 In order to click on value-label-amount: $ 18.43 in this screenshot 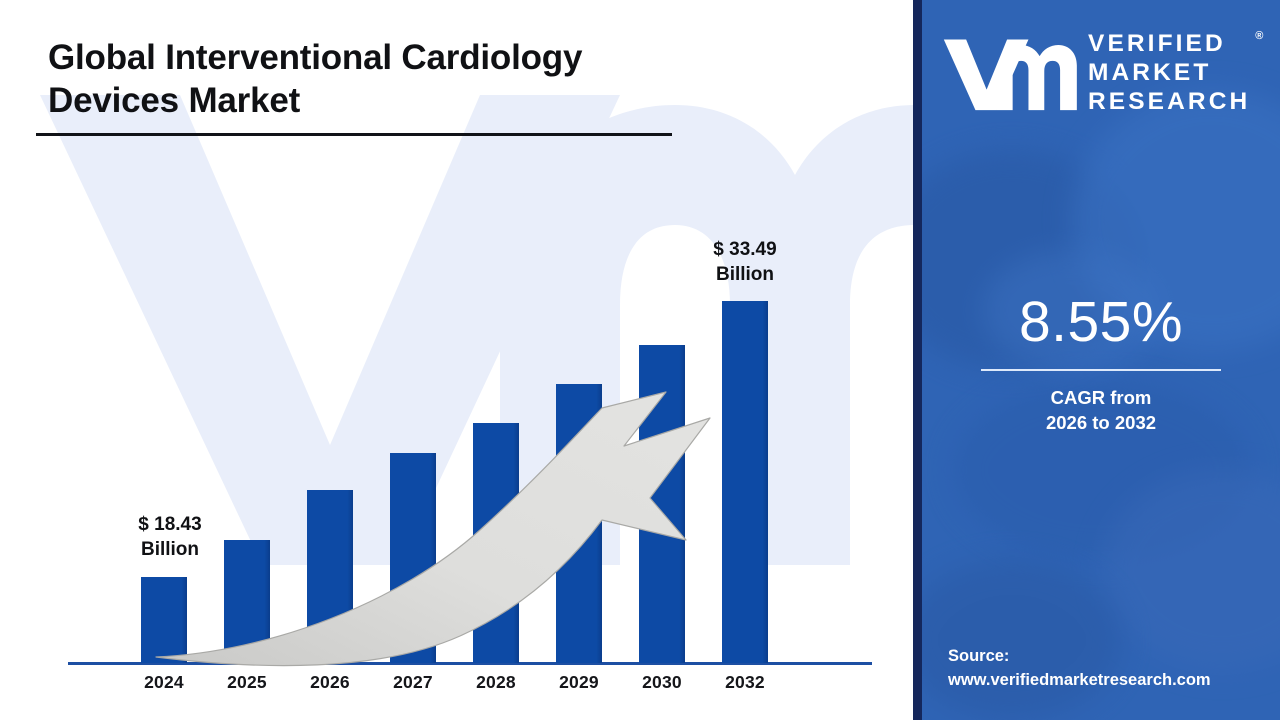, I will do `click(170, 524)`.